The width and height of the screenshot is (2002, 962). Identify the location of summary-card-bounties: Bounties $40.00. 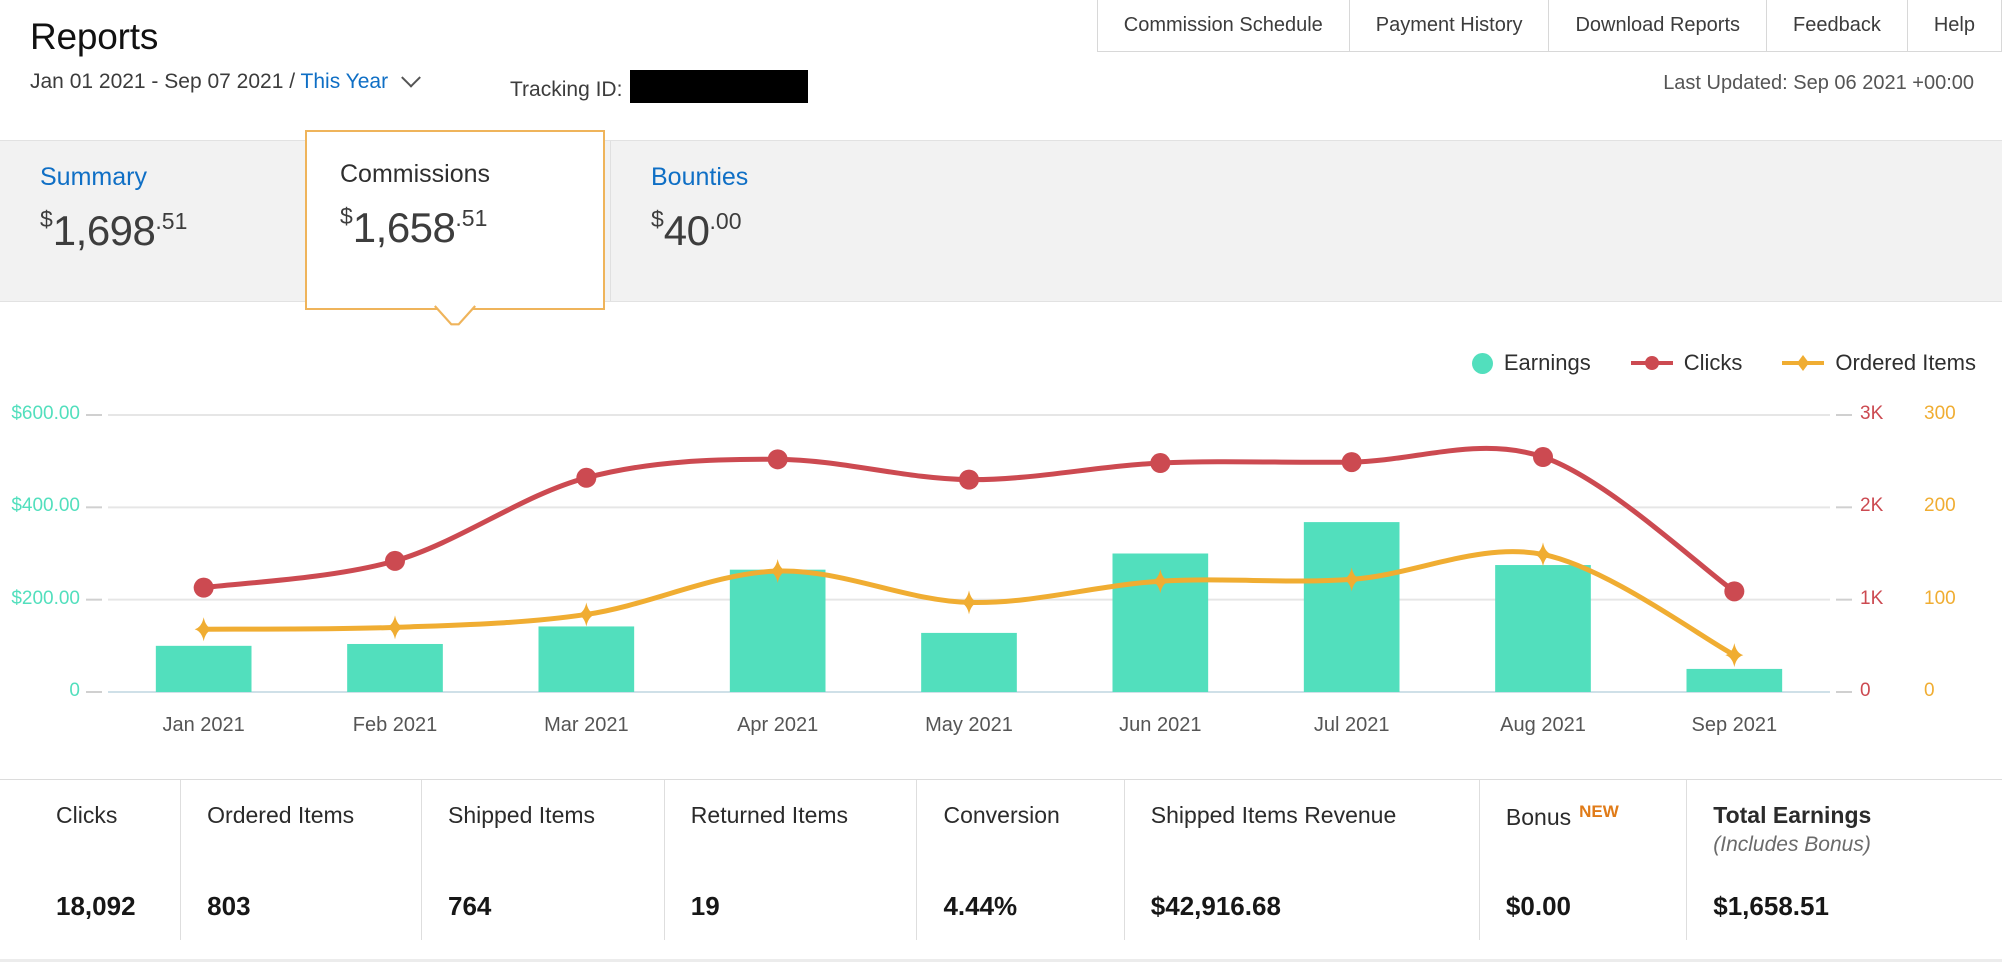
(760, 221).